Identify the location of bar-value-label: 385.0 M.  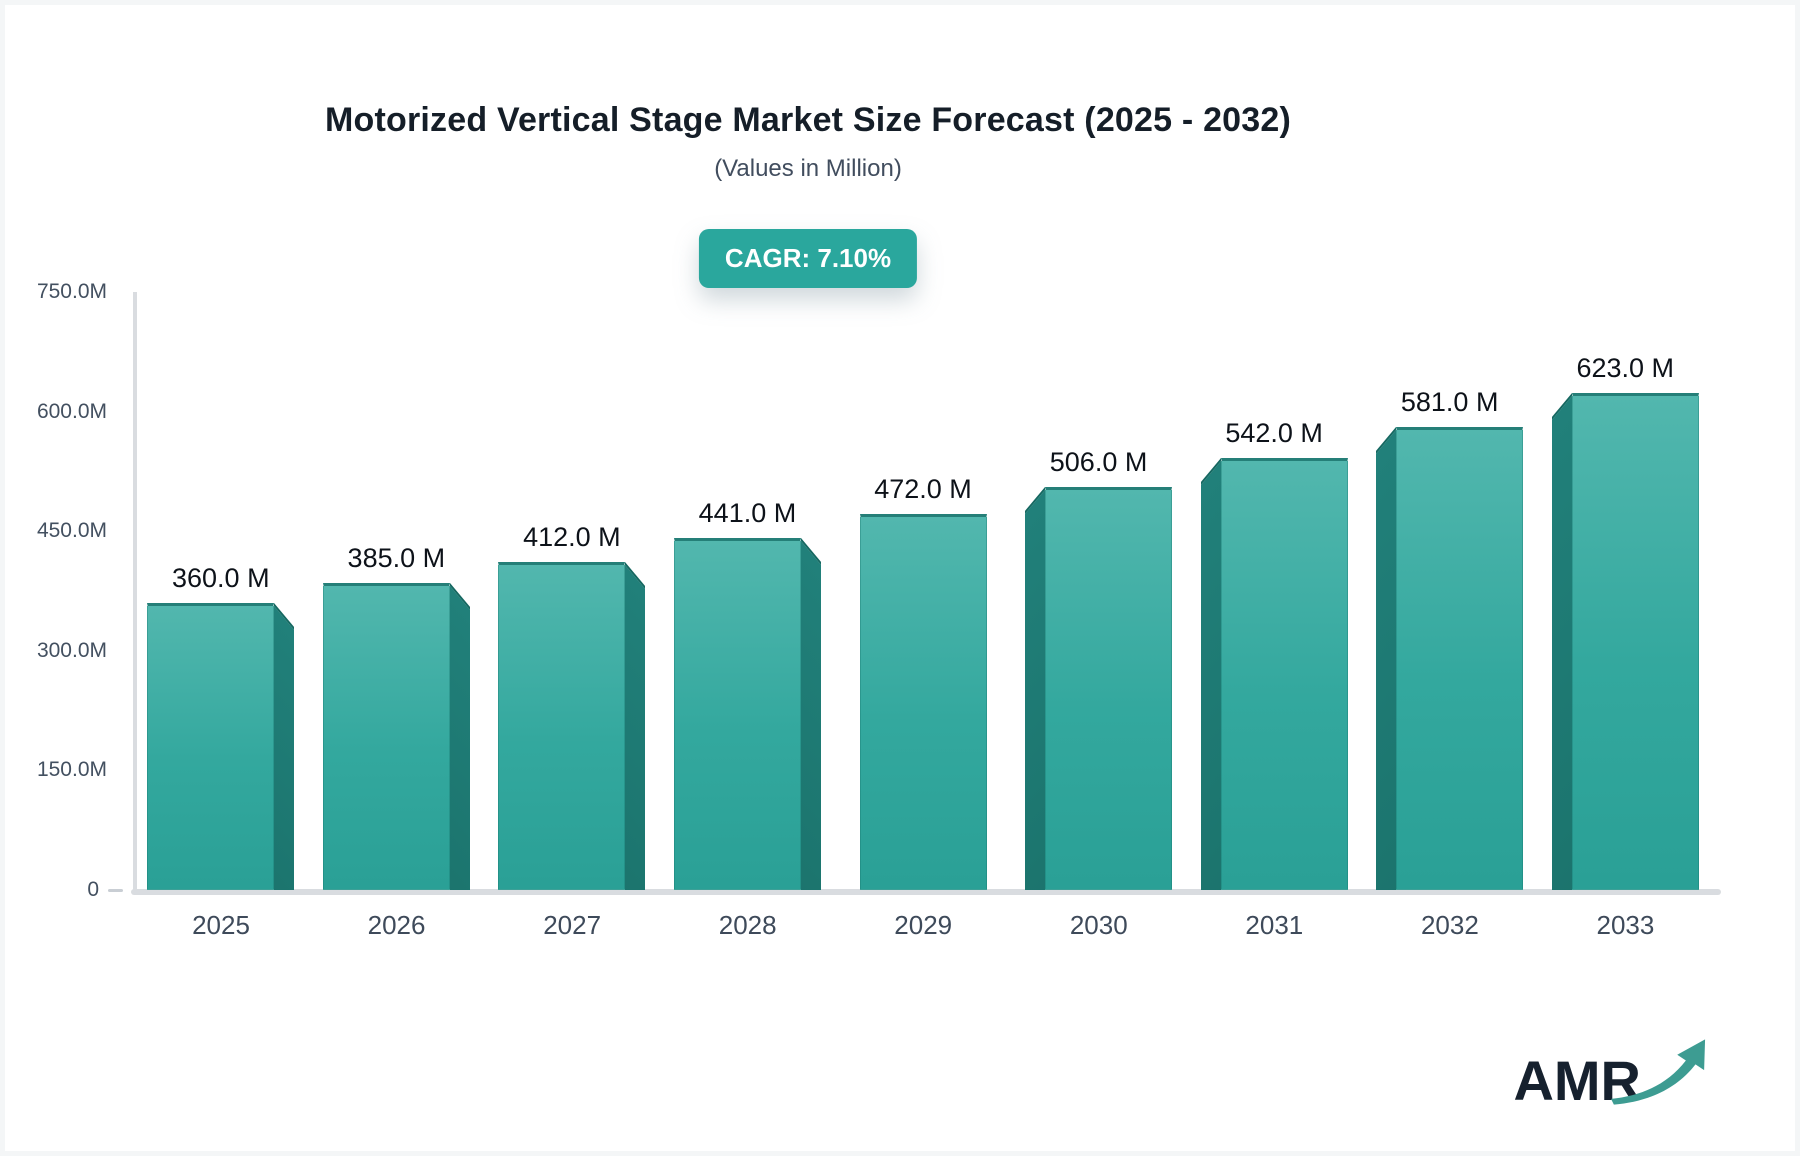
(396, 558).